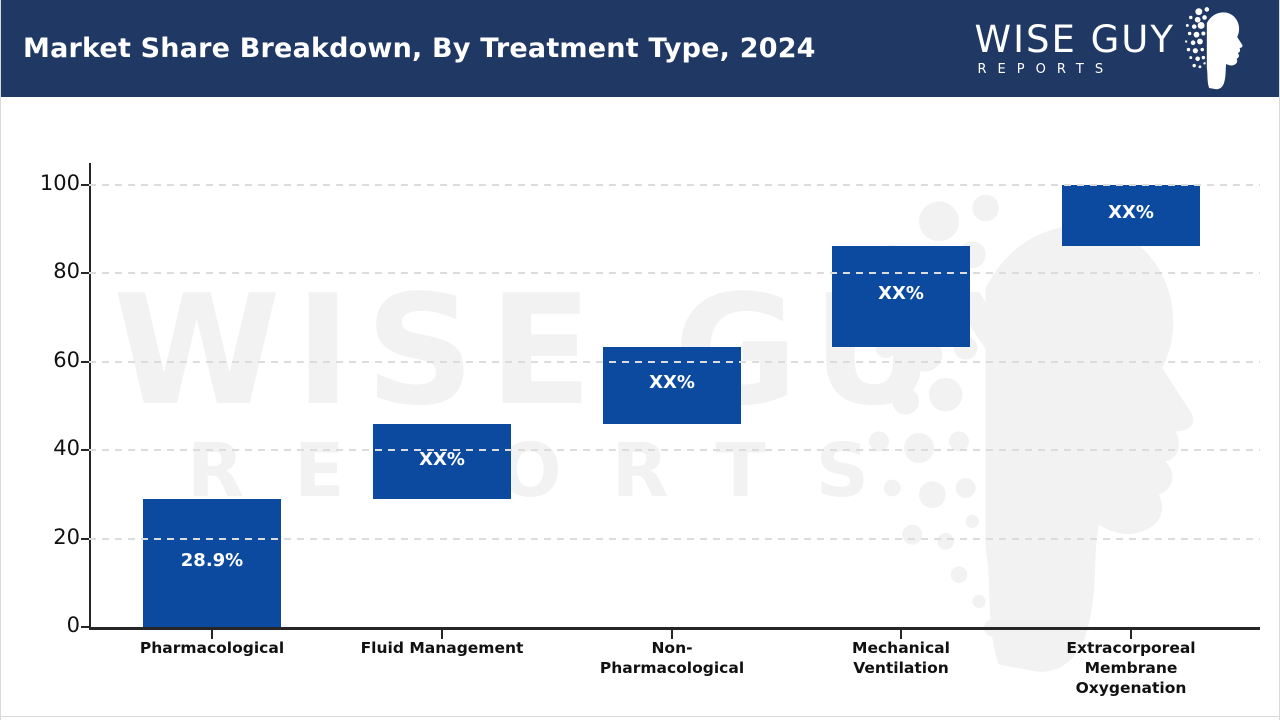  I want to click on y-tick-label: 80, so click(66, 271).